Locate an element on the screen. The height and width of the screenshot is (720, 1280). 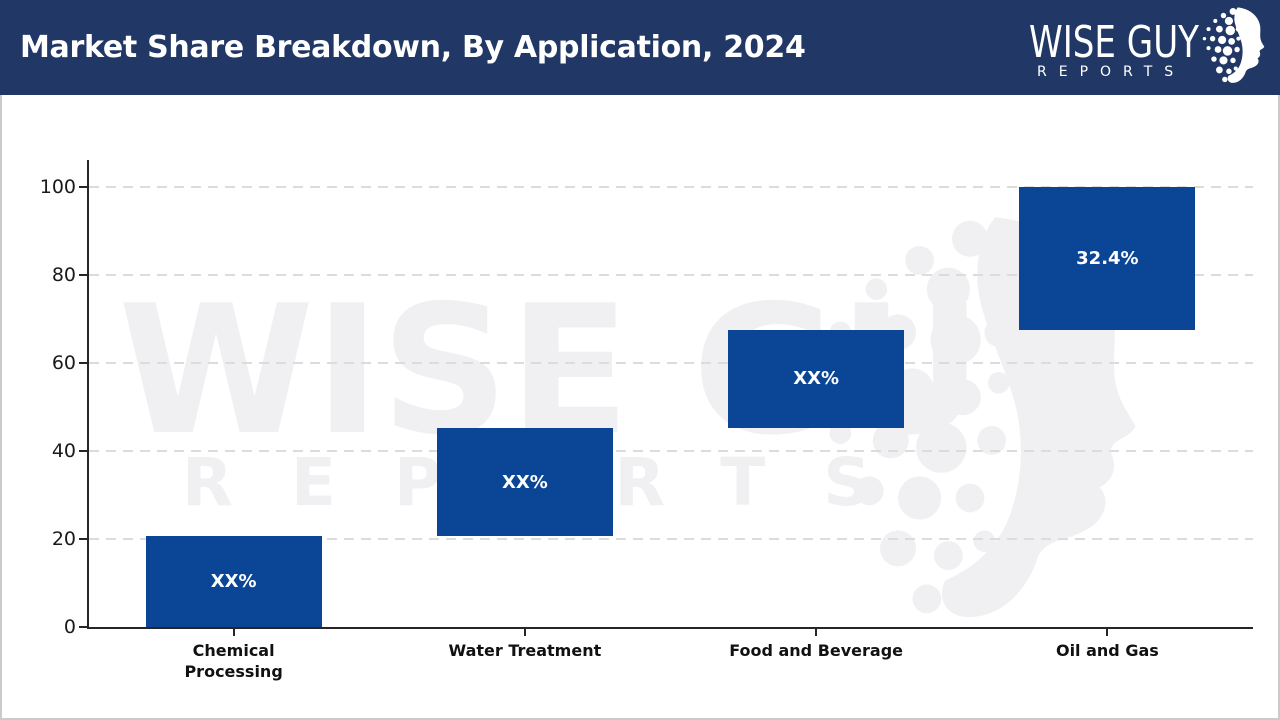
category-label: Oil and Gas is located at coordinates (1107, 650).